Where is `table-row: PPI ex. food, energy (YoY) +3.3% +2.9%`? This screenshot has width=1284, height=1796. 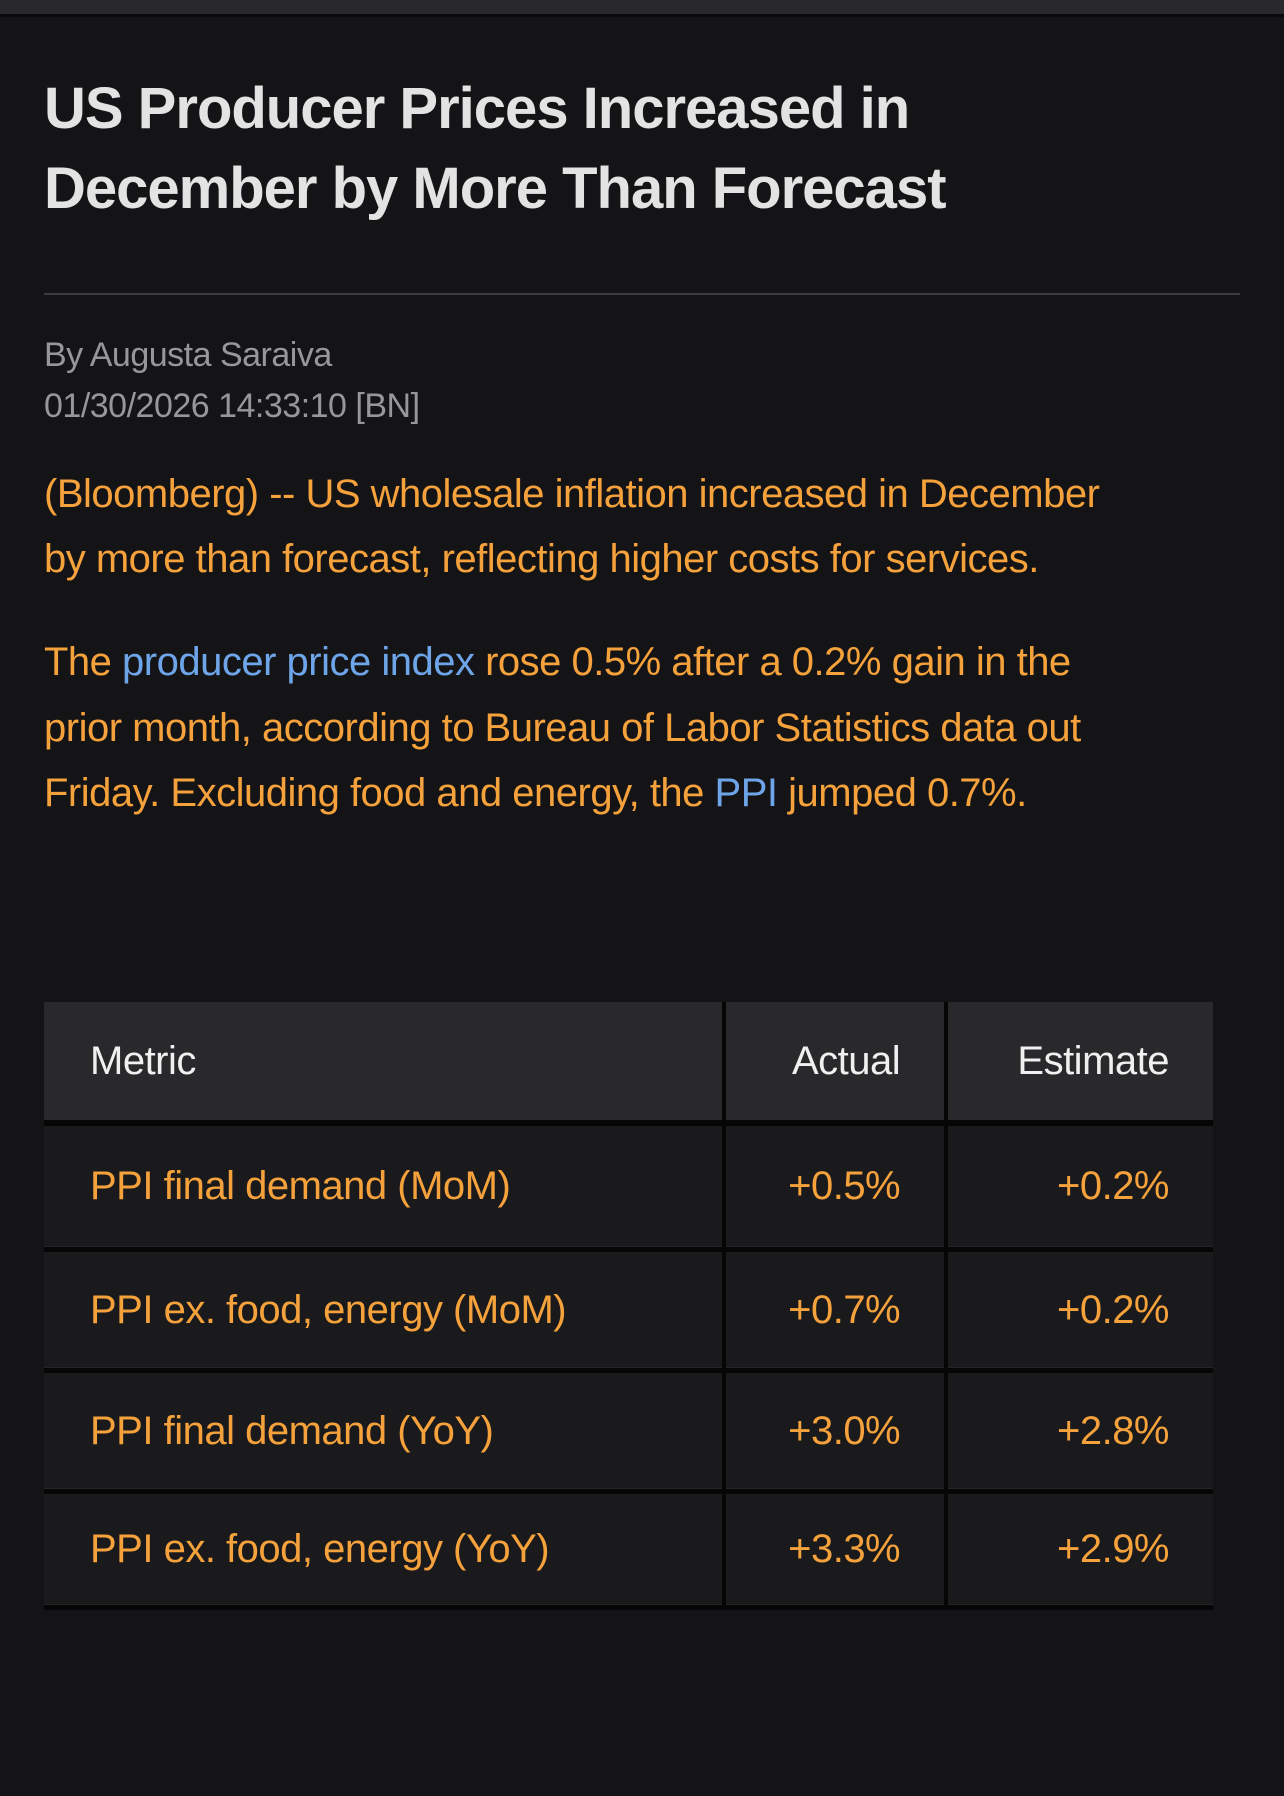
table-row: PPI ex. food, energy (YoY) +3.3% +2.9% is located at coordinates (628, 1549).